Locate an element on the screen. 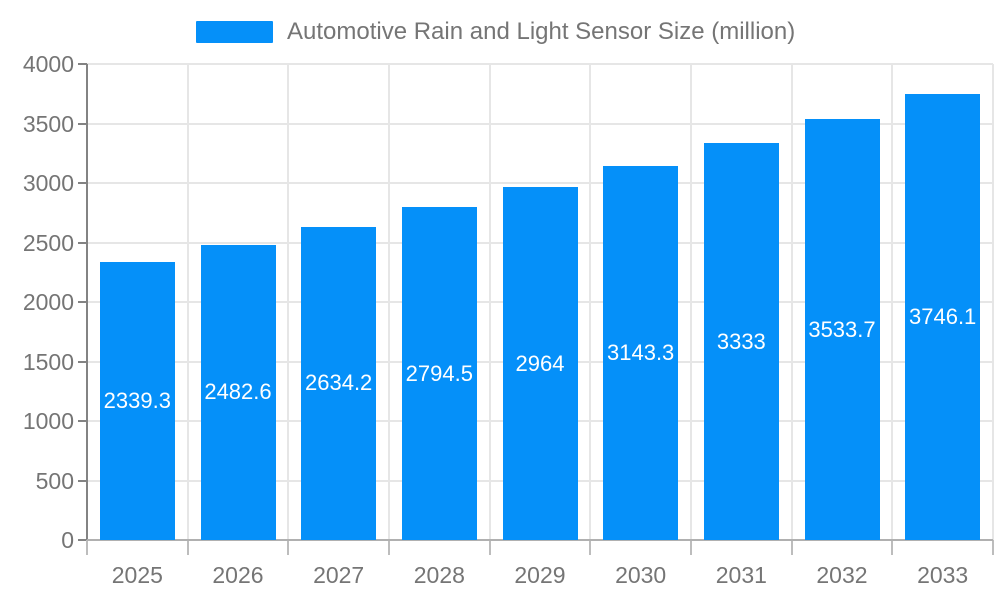 Image resolution: width=1000 pixels, height=600 pixels. bar-value-label: 2634.2 is located at coordinates (339, 383).